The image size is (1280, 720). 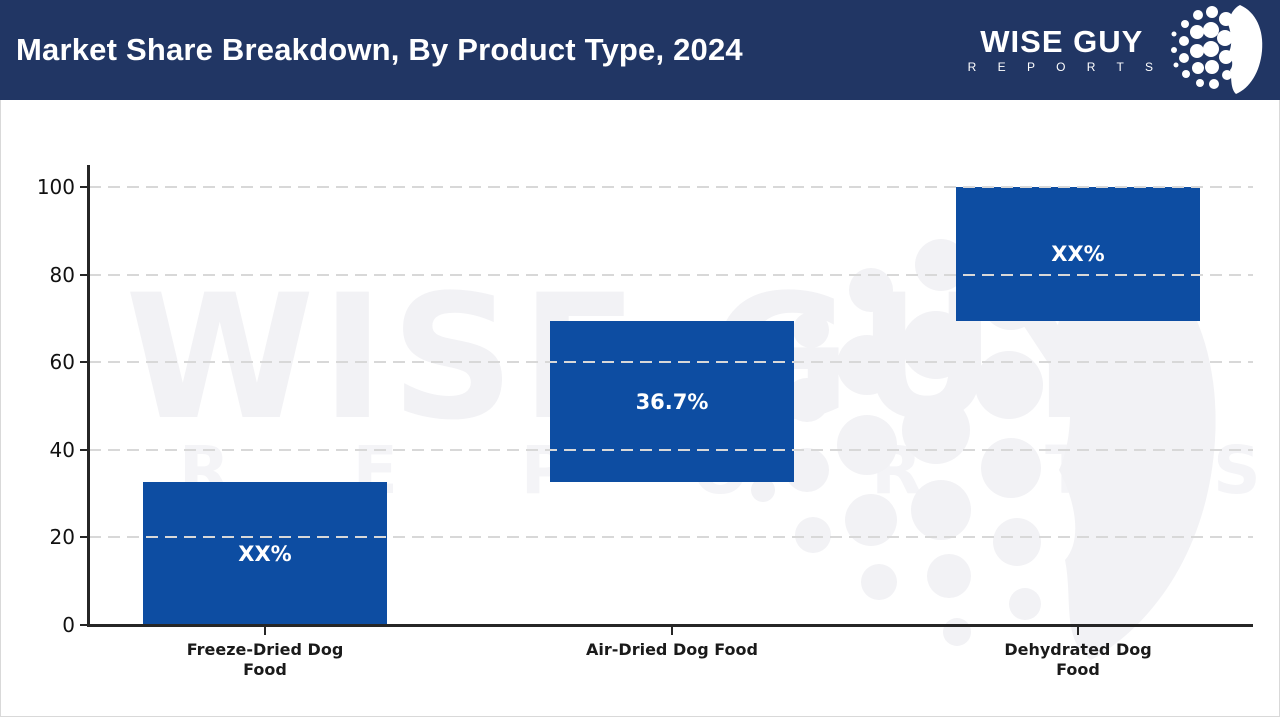 What do you see at coordinates (672, 649) in the screenshot?
I see `category-label: Air-Dried Dog Food` at bounding box center [672, 649].